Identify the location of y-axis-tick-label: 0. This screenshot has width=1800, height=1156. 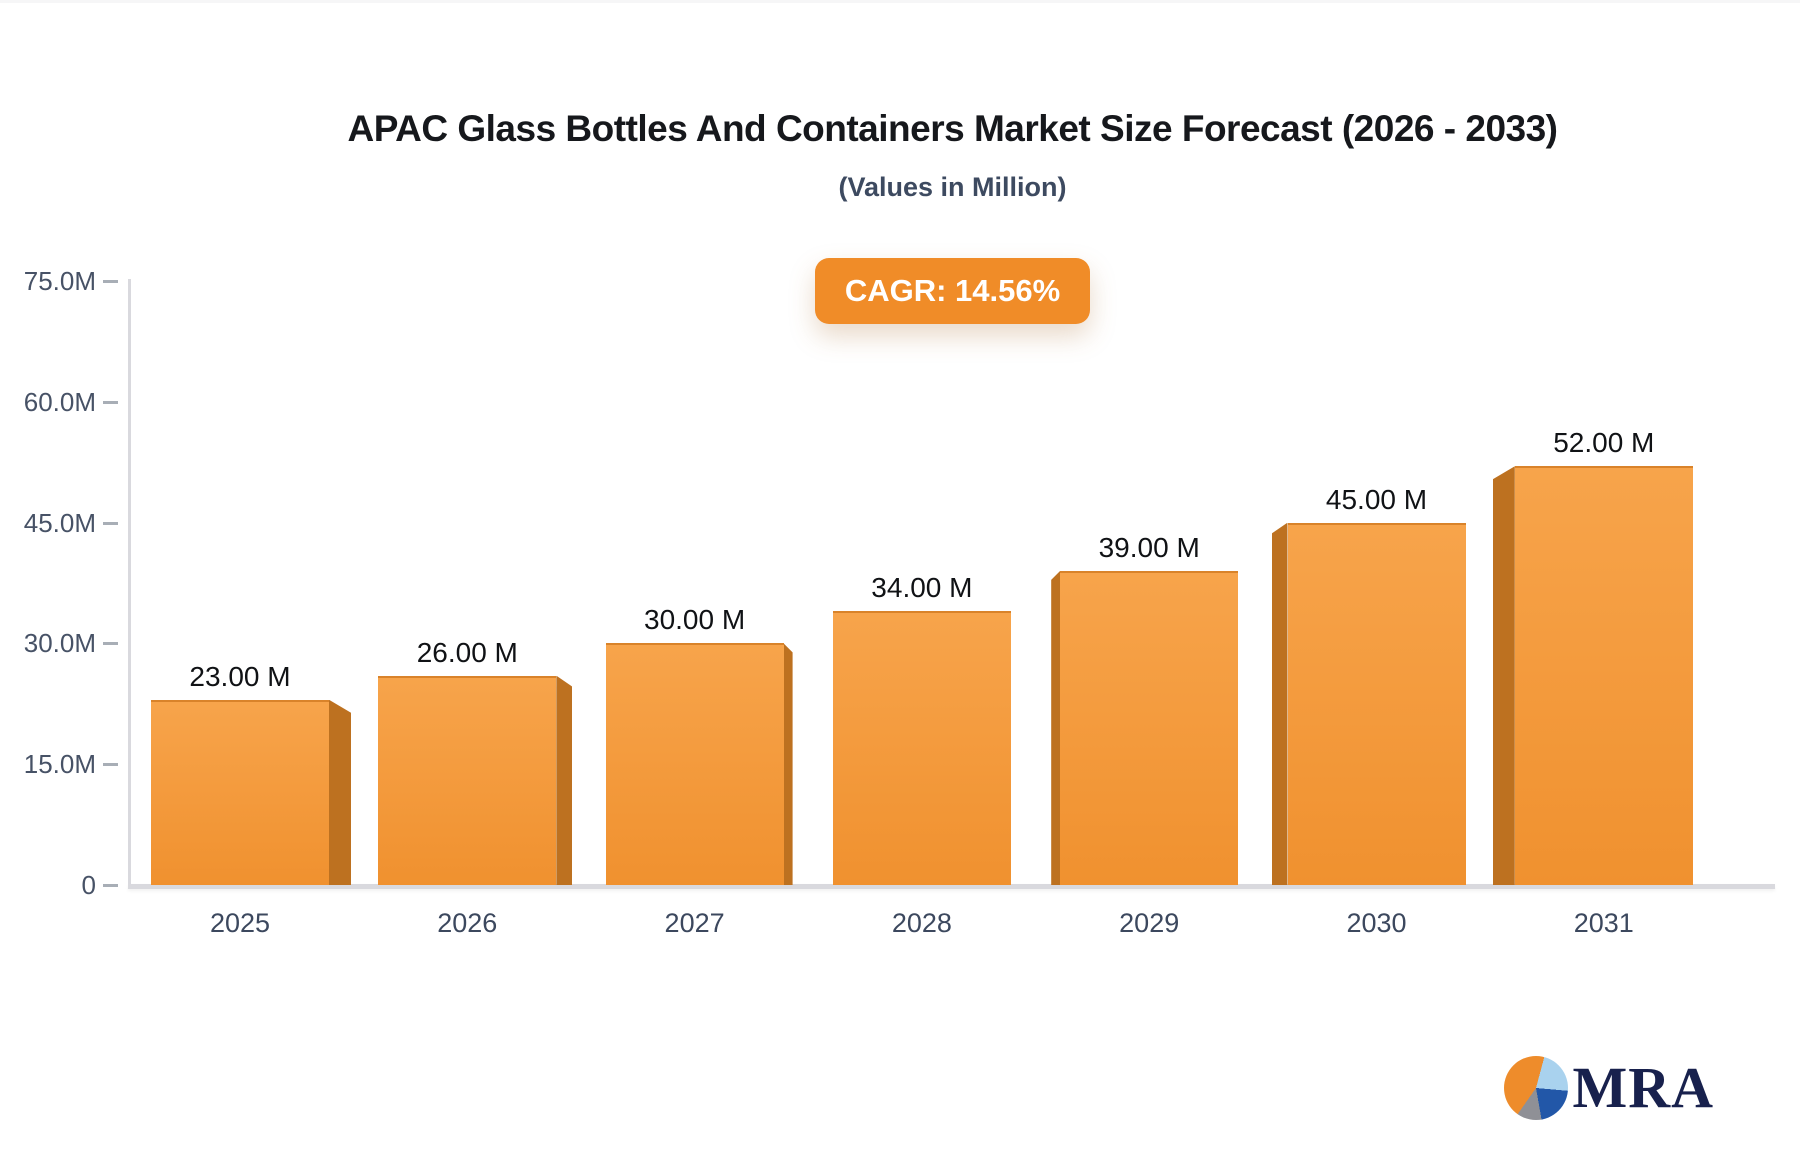
(88, 885).